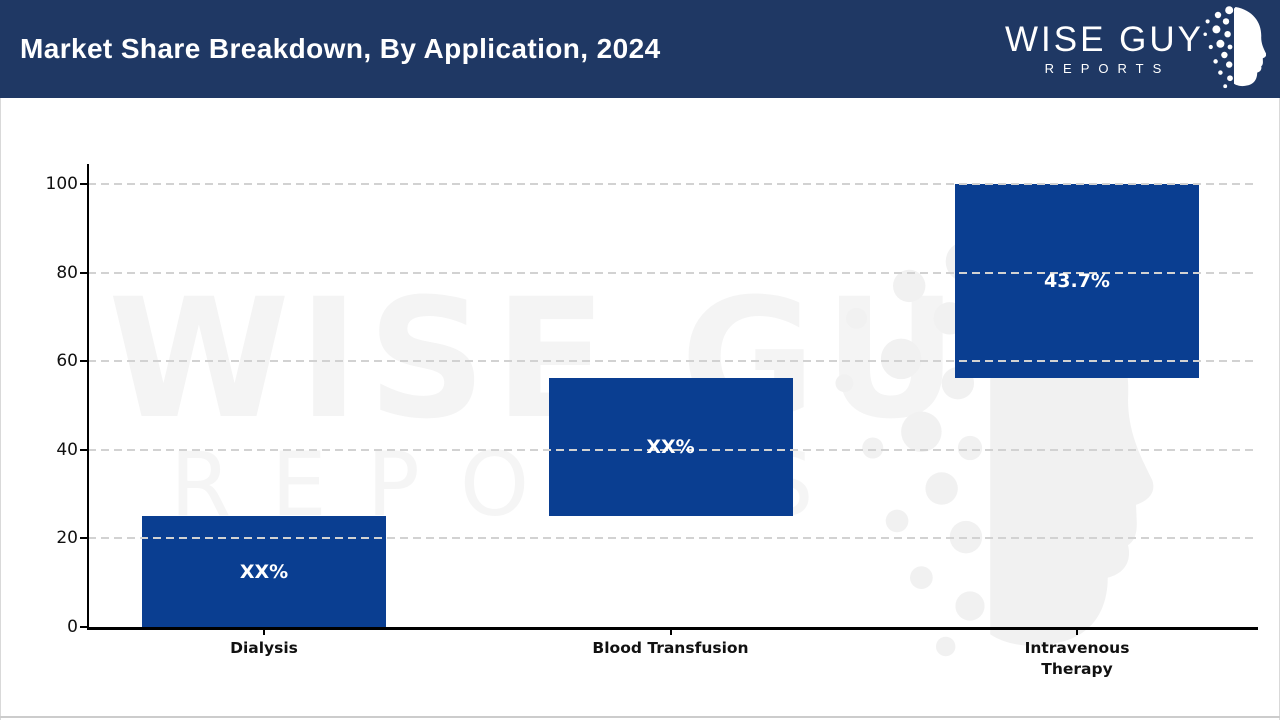  I want to click on bar-value-label-dialysis: XX%, so click(264, 571).